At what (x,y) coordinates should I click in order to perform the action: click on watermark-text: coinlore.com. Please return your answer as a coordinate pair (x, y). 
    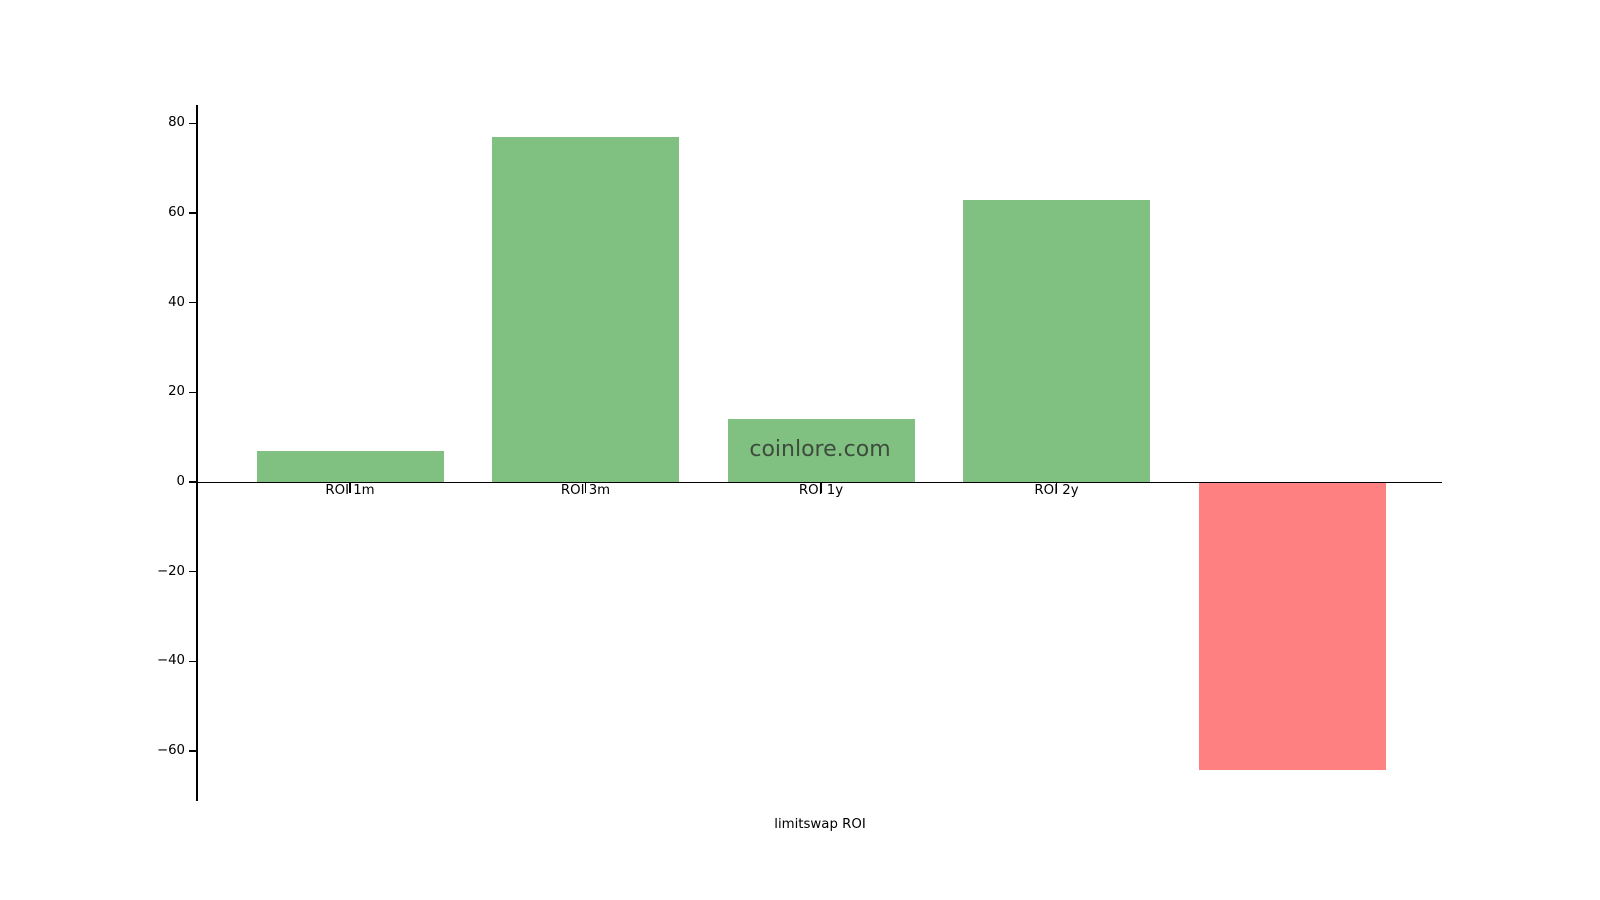
    Looking at the image, I should click on (820, 449).